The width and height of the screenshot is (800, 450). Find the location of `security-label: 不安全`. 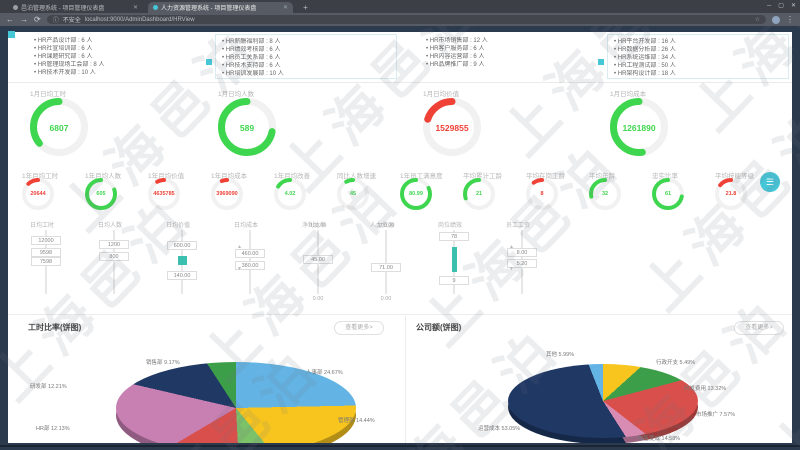

security-label: 不安全 is located at coordinates (71, 21).